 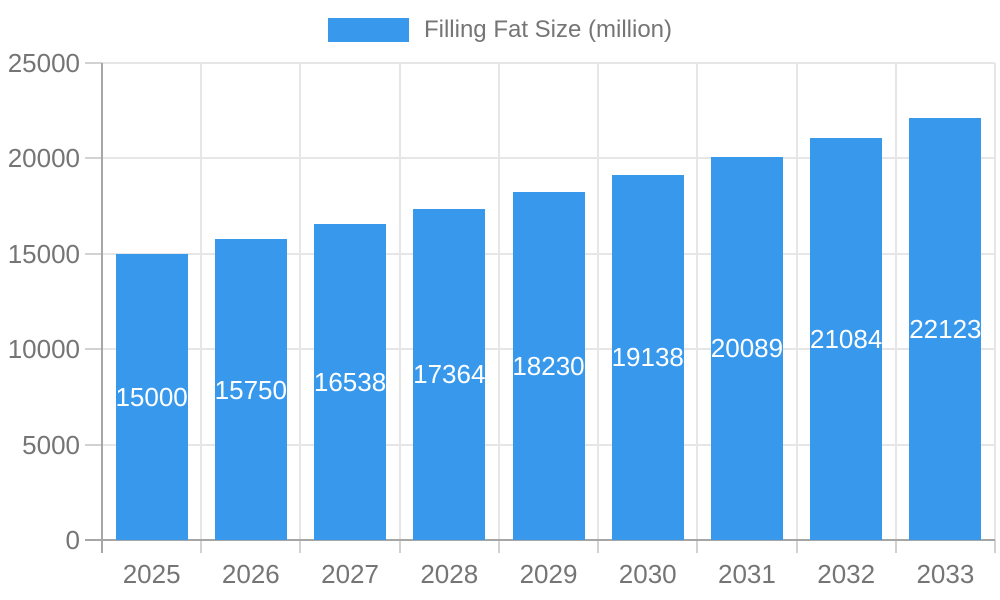 What do you see at coordinates (548, 29) in the screenshot?
I see `legend-label: Filling Fat Size (million)` at bounding box center [548, 29].